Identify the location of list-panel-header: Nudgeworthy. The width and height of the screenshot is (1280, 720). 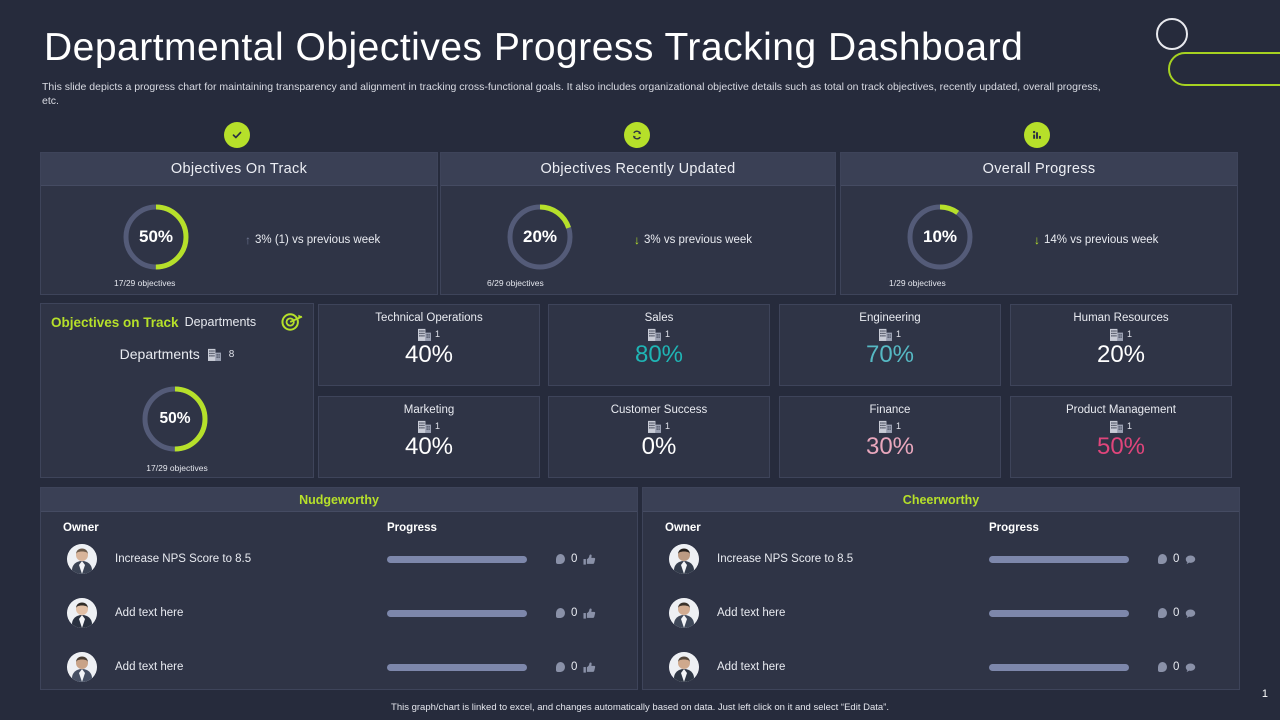
(339, 500).